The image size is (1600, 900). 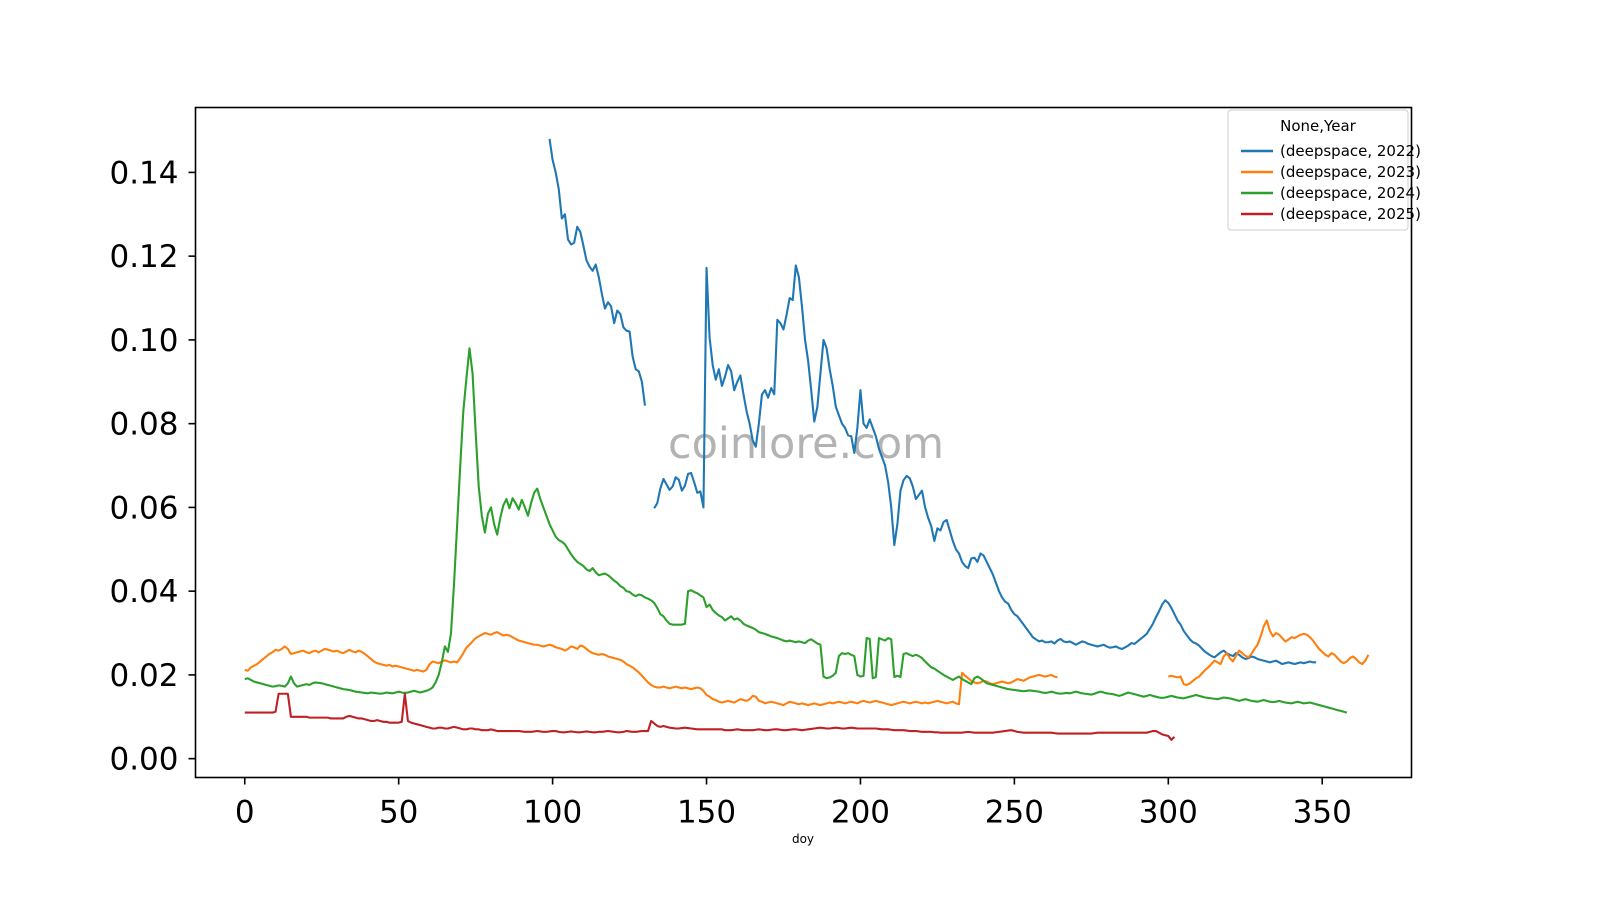 What do you see at coordinates (143, 173) in the screenshot?
I see `y-tick-label: 0.14` at bounding box center [143, 173].